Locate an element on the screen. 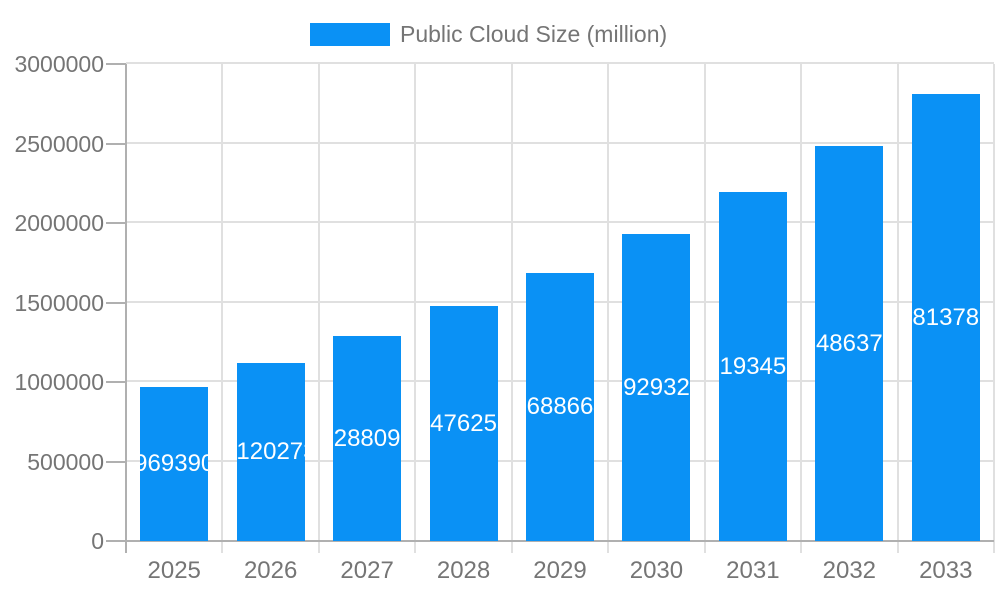  y-tick-label: 1000000 is located at coordinates (59, 382).